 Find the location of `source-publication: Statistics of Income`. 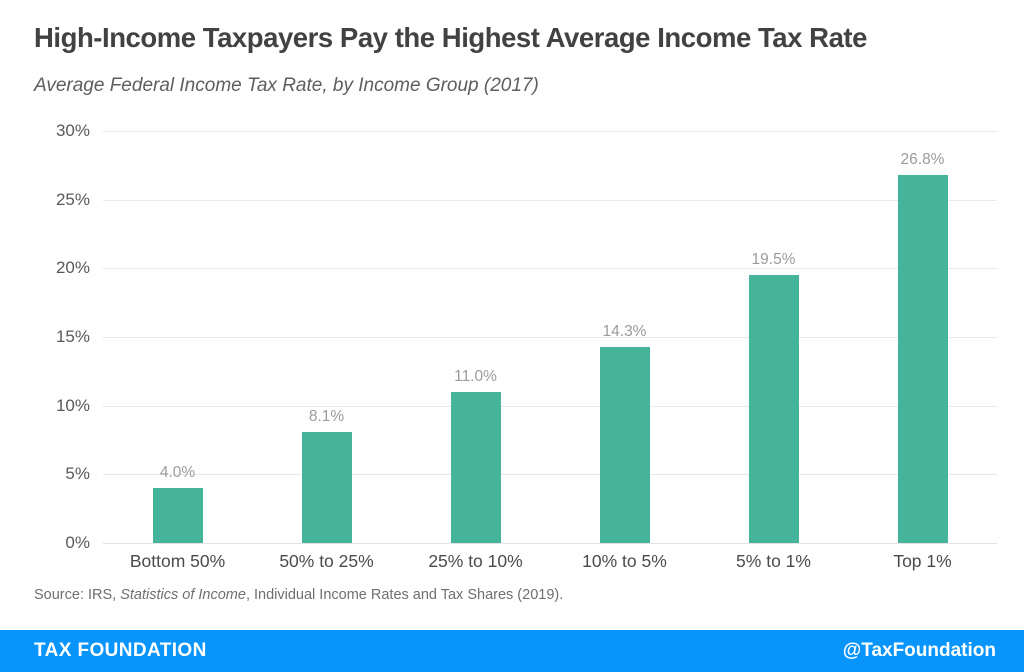

source-publication: Statistics of Income is located at coordinates (183, 595).